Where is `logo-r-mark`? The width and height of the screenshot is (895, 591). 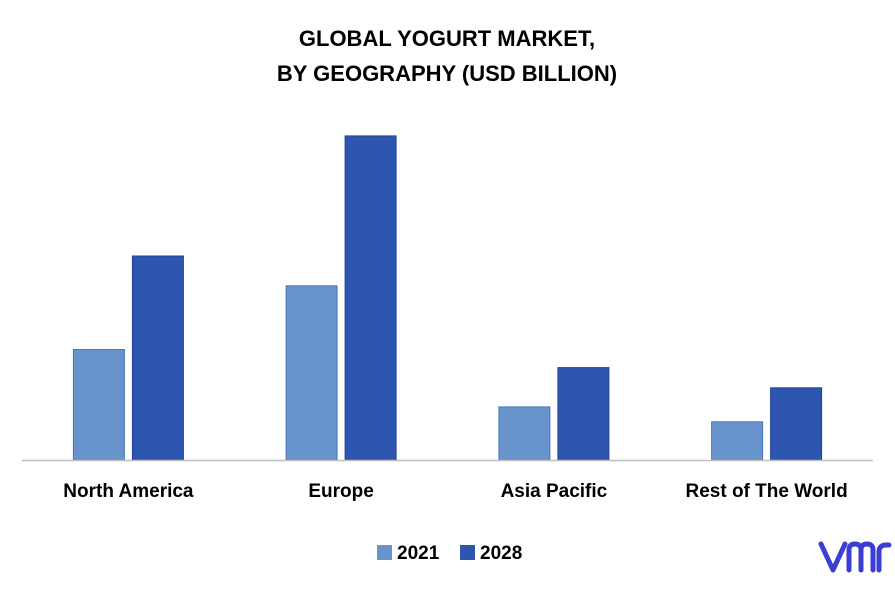 logo-r-mark is located at coordinates (884, 557).